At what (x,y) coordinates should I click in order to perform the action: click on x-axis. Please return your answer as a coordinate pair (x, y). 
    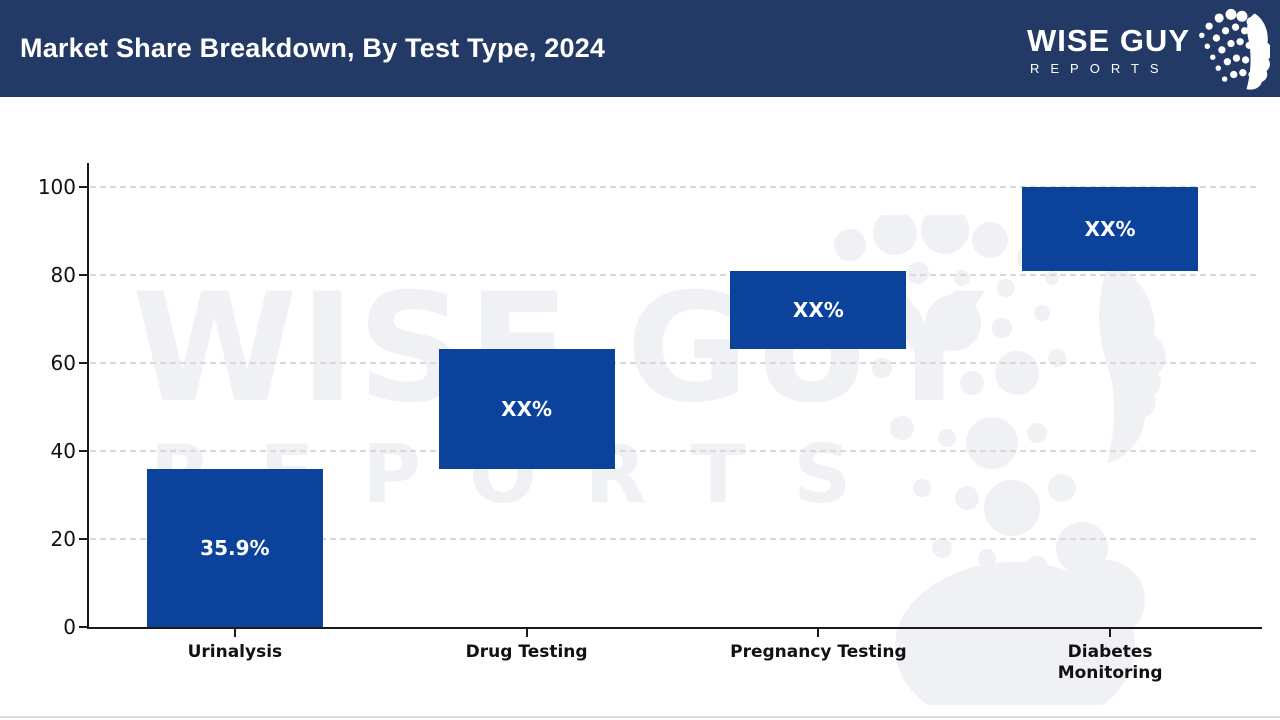
    Looking at the image, I should click on (674, 628).